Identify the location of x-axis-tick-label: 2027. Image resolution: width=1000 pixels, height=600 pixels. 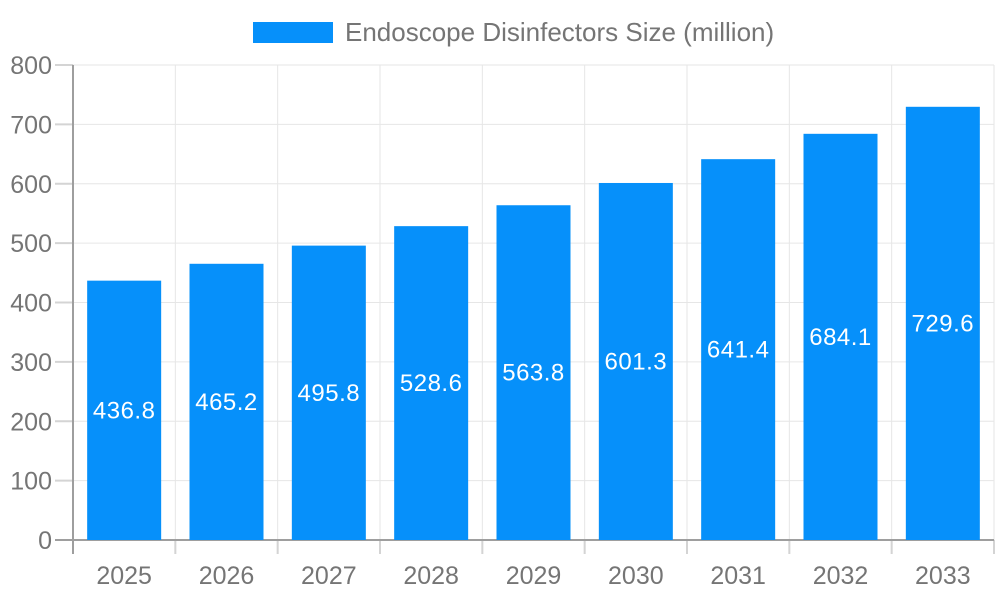
(329, 576).